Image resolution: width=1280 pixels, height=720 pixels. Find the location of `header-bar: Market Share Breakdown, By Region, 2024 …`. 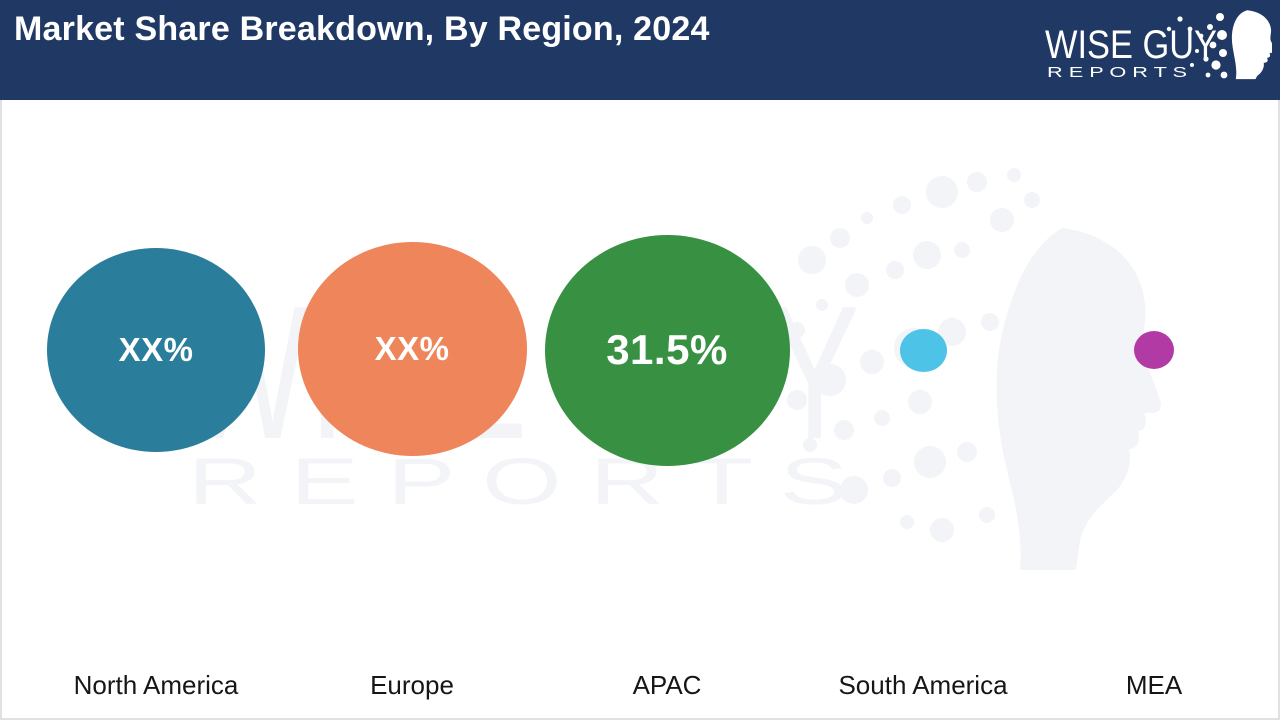

header-bar: Market Share Breakdown, By Region, 2024 … is located at coordinates (640, 50).